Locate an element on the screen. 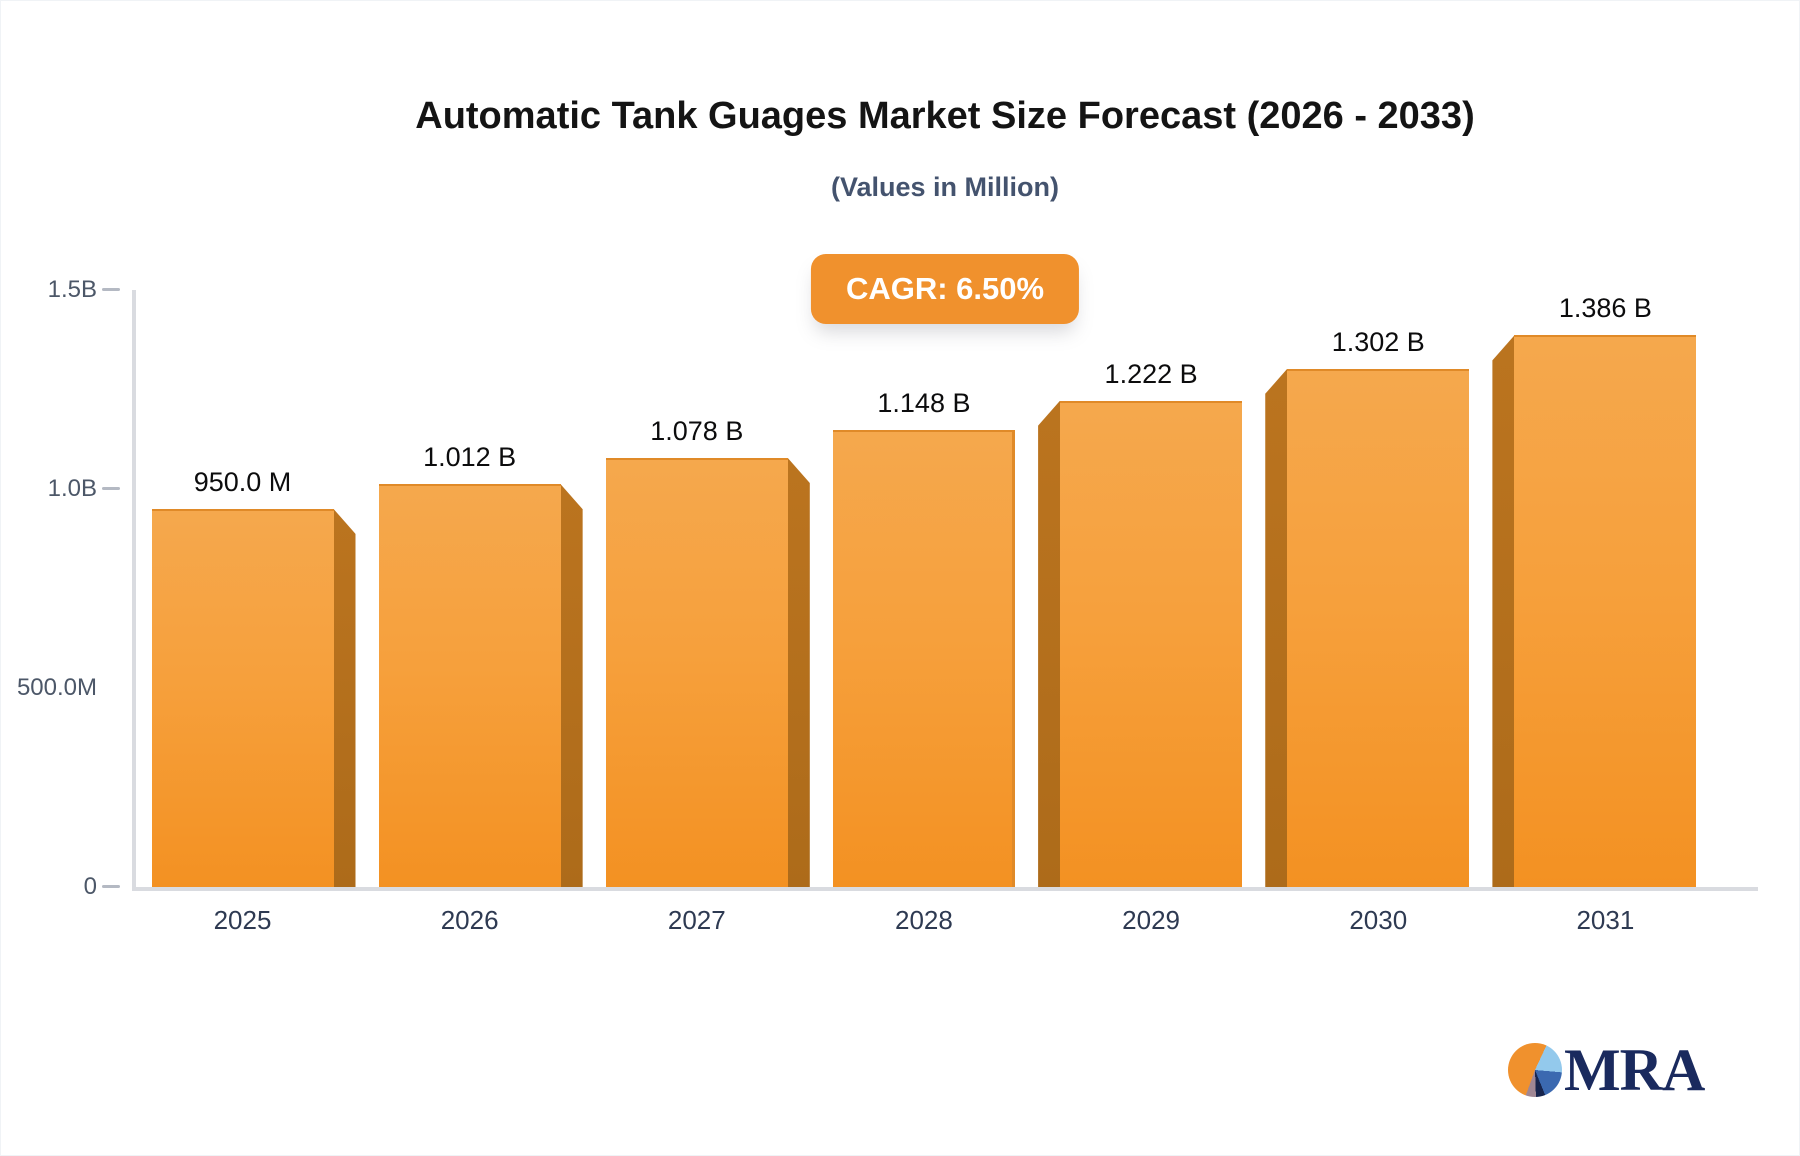  bar-side-2030 is located at coordinates (1276, 627).